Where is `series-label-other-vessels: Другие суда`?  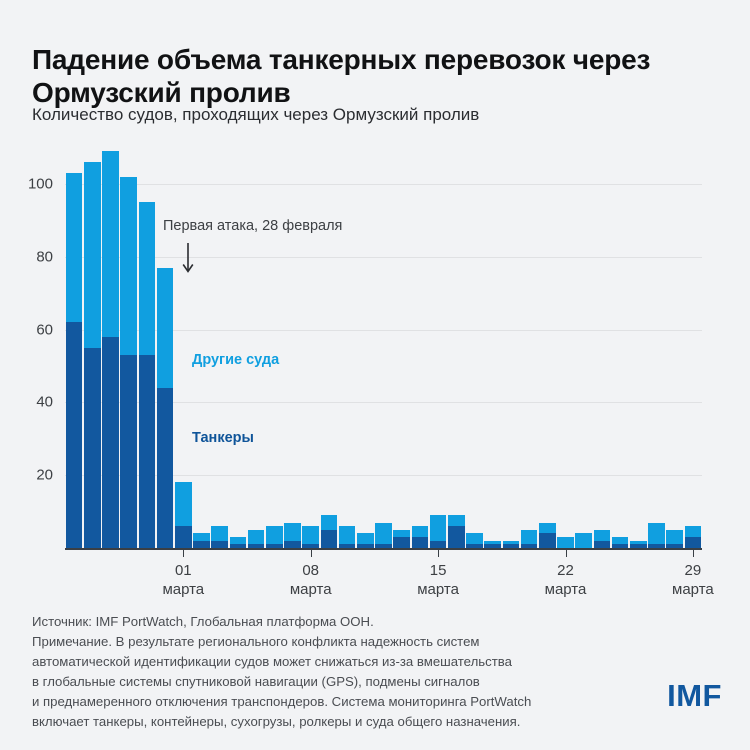 series-label-other-vessels: Другие суда is located at coordinates (236, 360).